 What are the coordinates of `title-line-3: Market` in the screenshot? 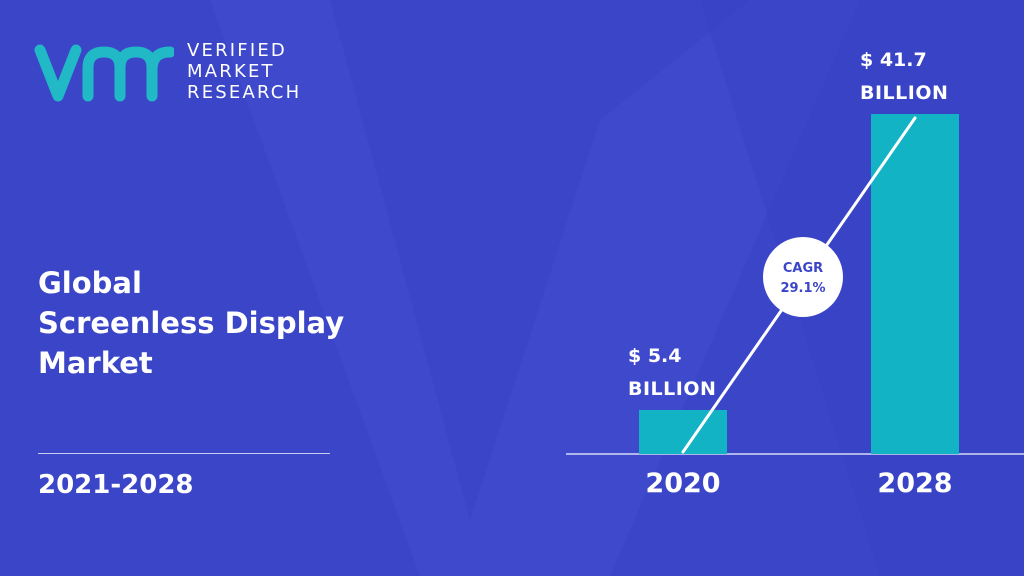 It's located at (95, 363).